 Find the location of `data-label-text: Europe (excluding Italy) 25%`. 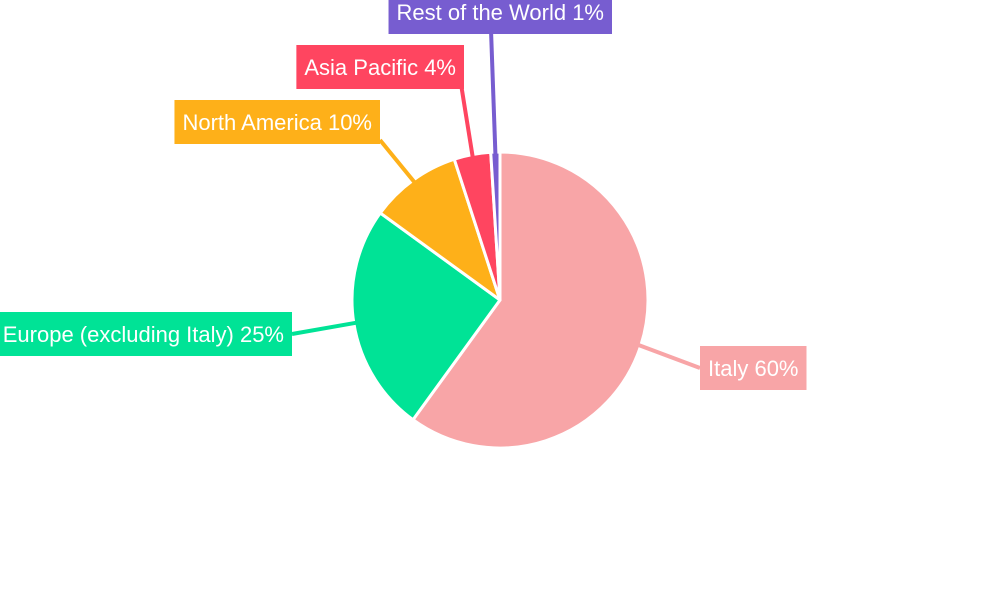

data-label-text: Europe (excluding Italy) 25% is located at coordinates (143, 334).